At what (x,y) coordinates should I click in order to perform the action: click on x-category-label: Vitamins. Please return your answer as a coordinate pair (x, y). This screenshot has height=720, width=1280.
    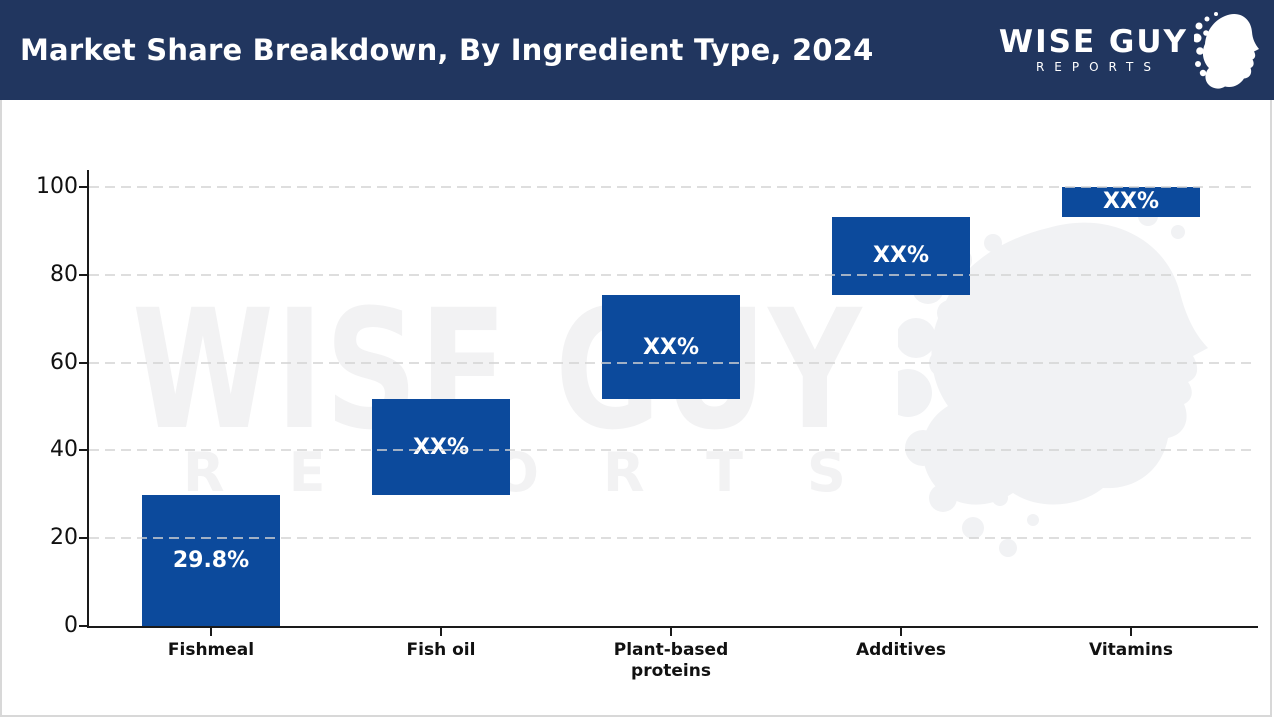
    Looking at the image, I should click on (1131, 650).